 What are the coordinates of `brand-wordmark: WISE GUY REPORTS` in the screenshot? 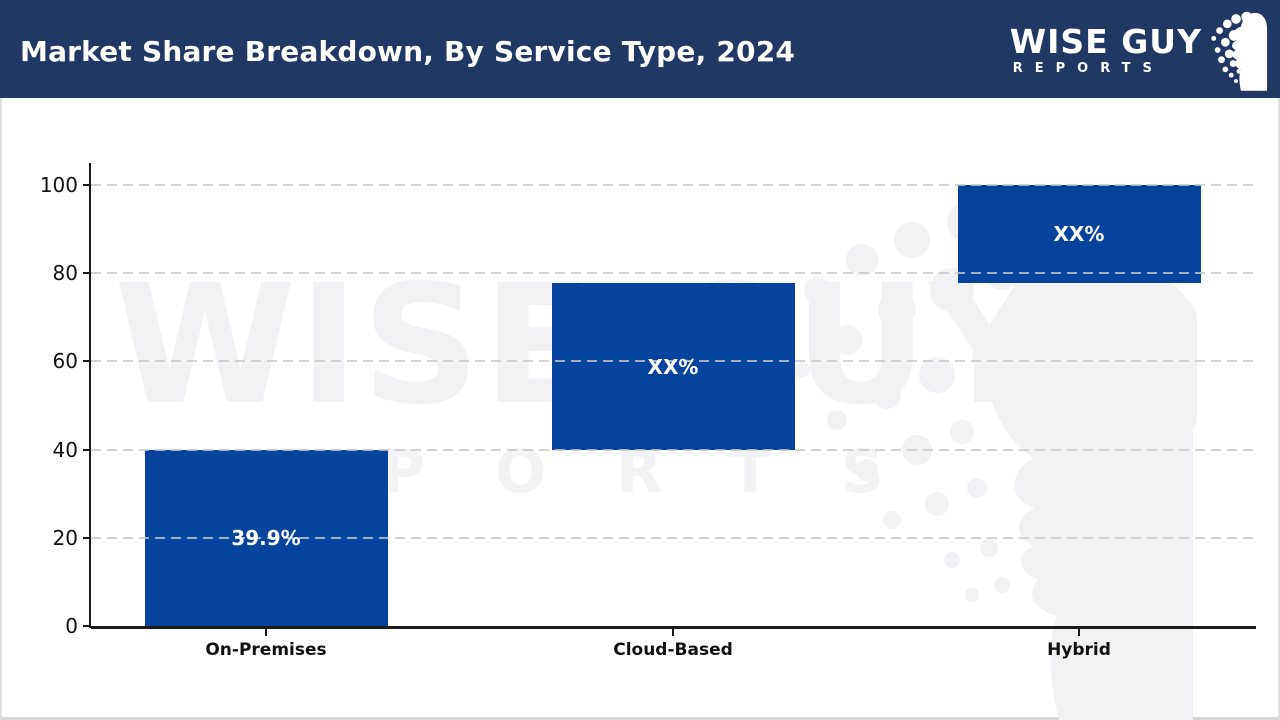 It's located at (1106, 50).